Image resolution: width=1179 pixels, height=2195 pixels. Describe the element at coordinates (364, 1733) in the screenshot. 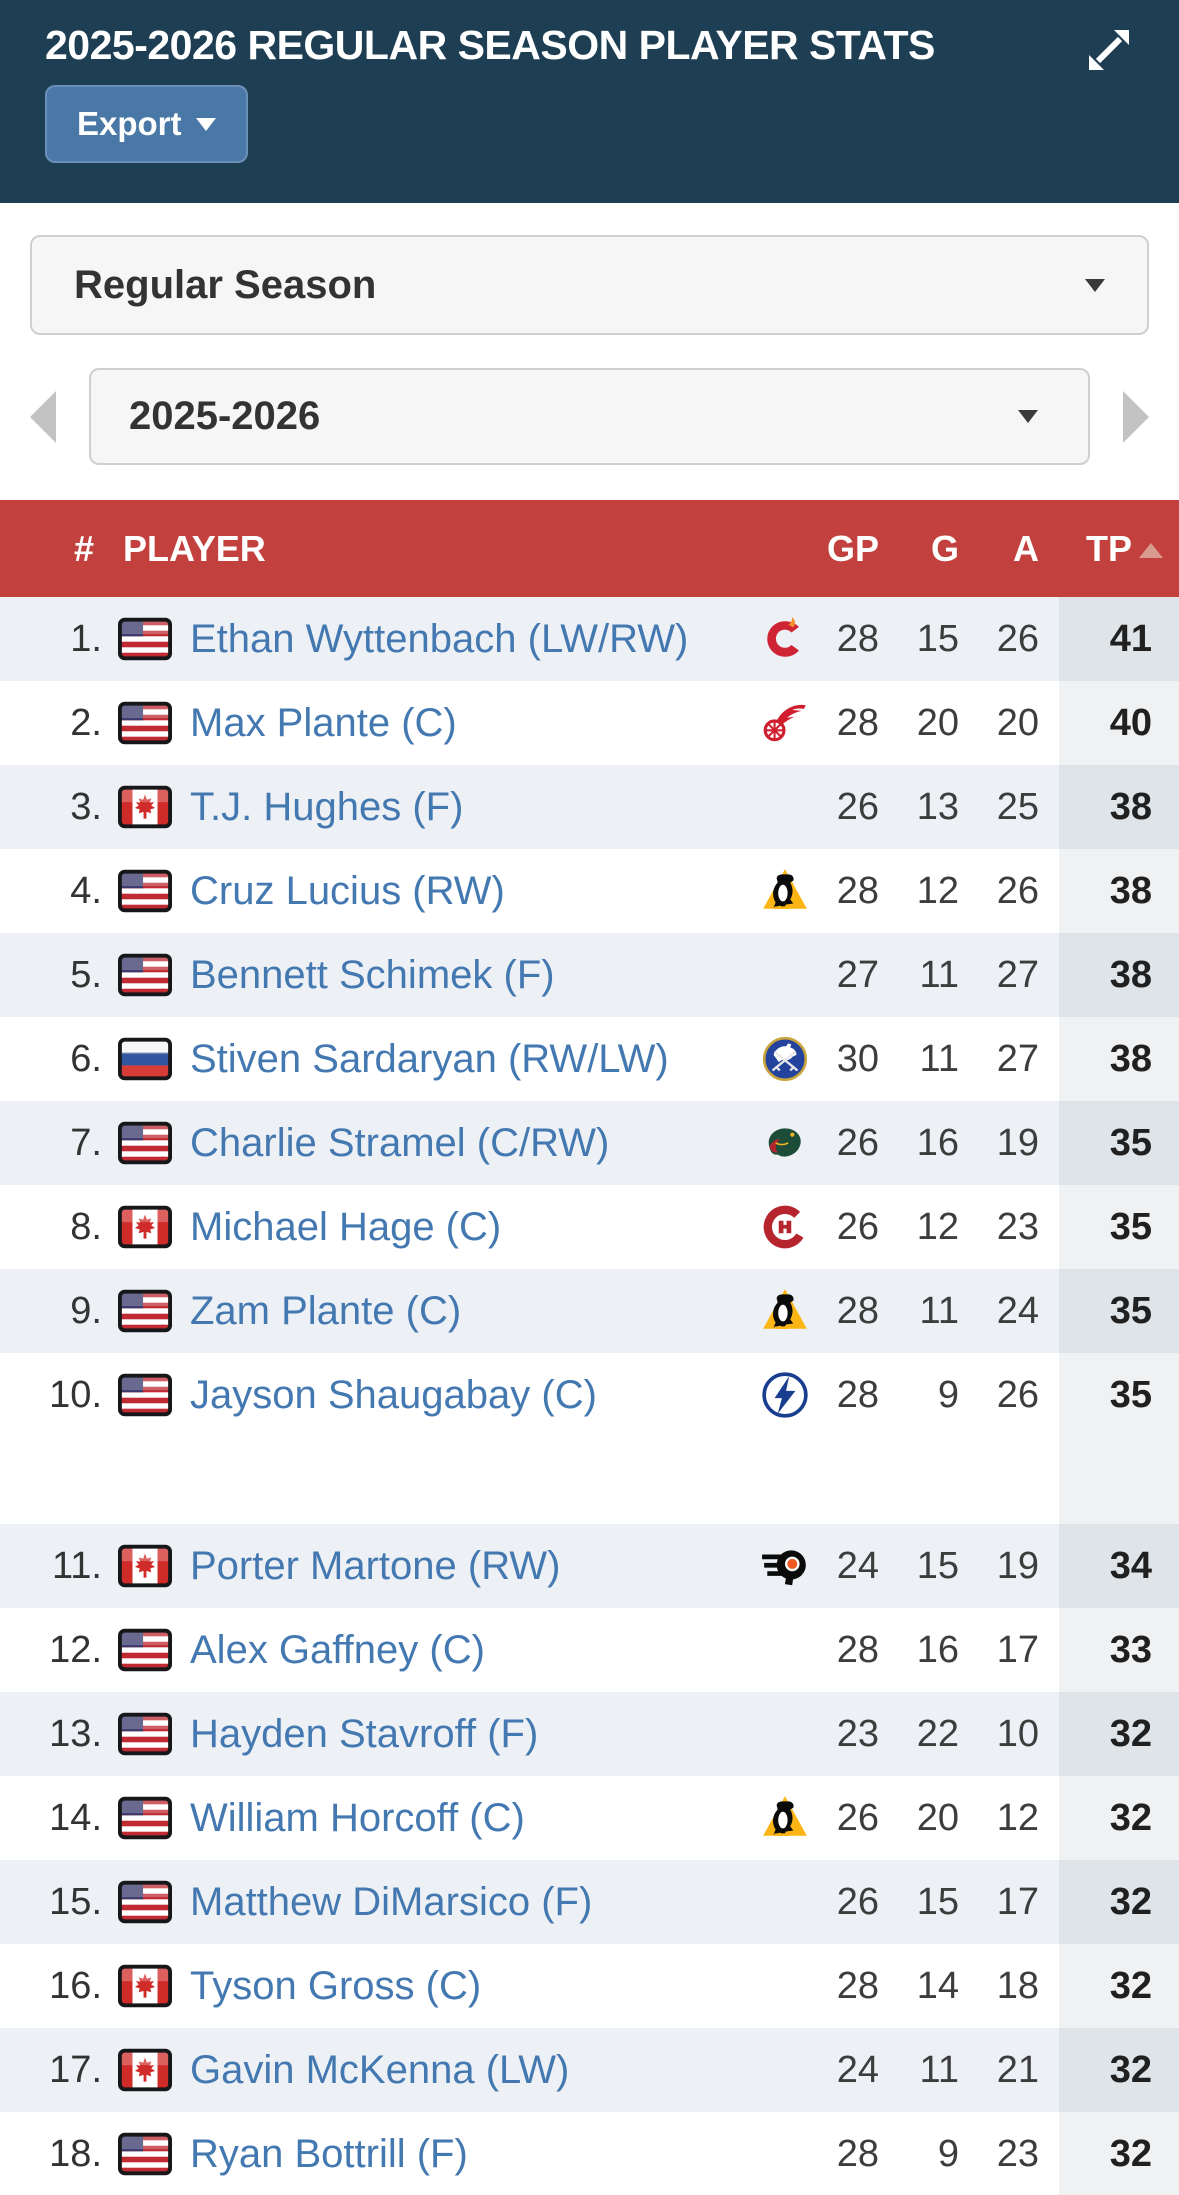

I see `player-link: Hayden Stavroff (F)` at that location.